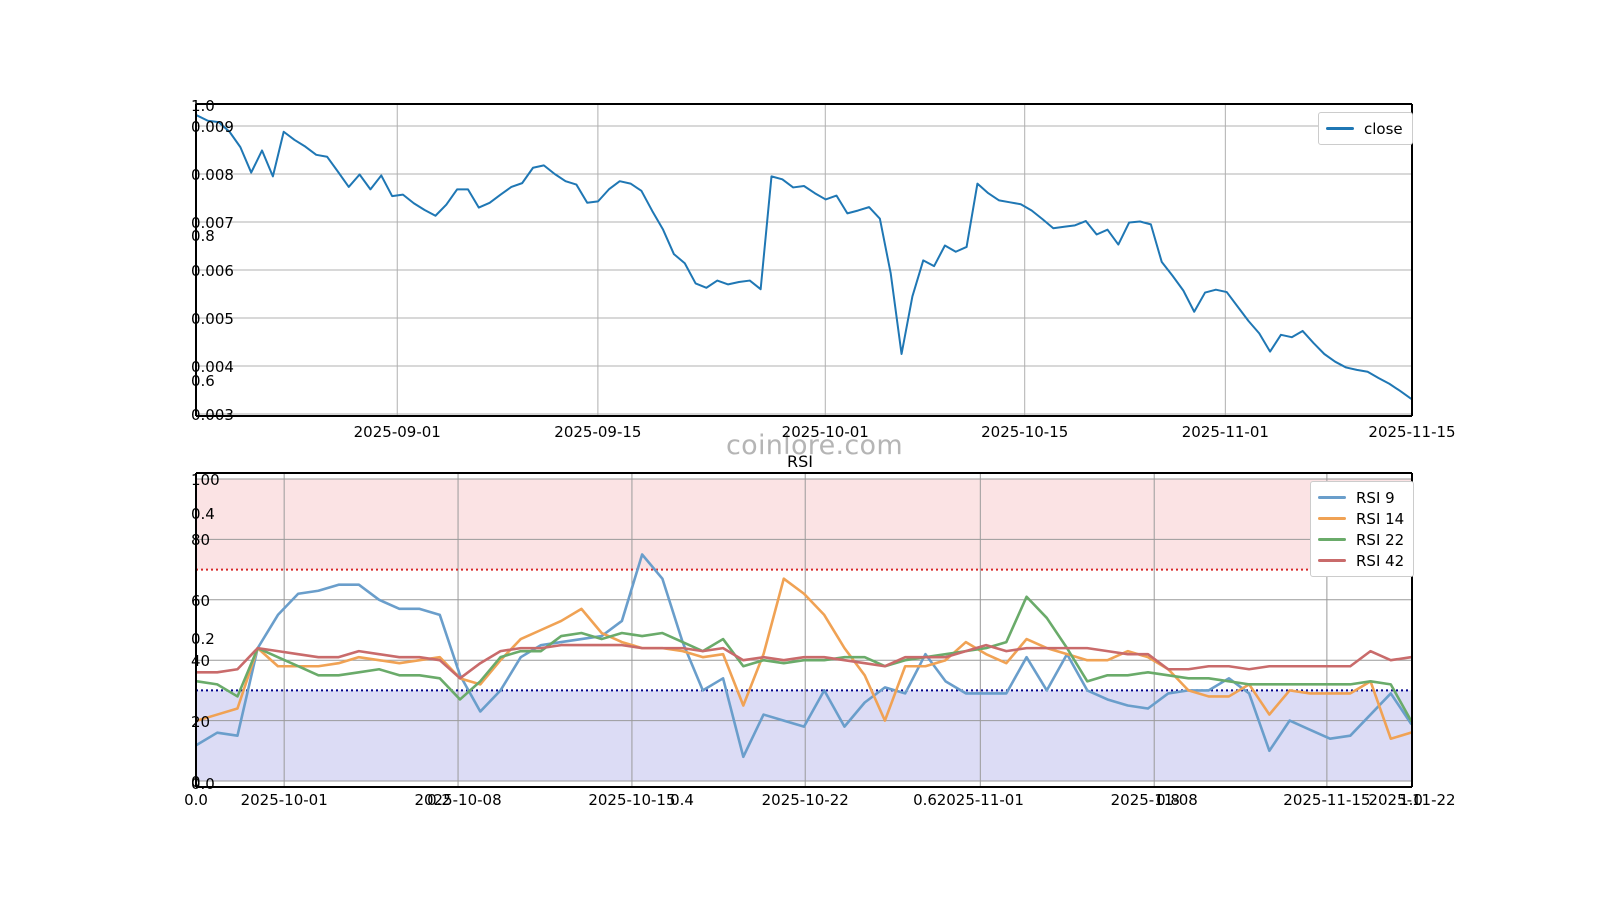 This screenshot has height=900, width=1600. Describe the element at coordinates (1025, 432) in the screenshot. I see `price-x-tick: 2025-10-15` at that location.